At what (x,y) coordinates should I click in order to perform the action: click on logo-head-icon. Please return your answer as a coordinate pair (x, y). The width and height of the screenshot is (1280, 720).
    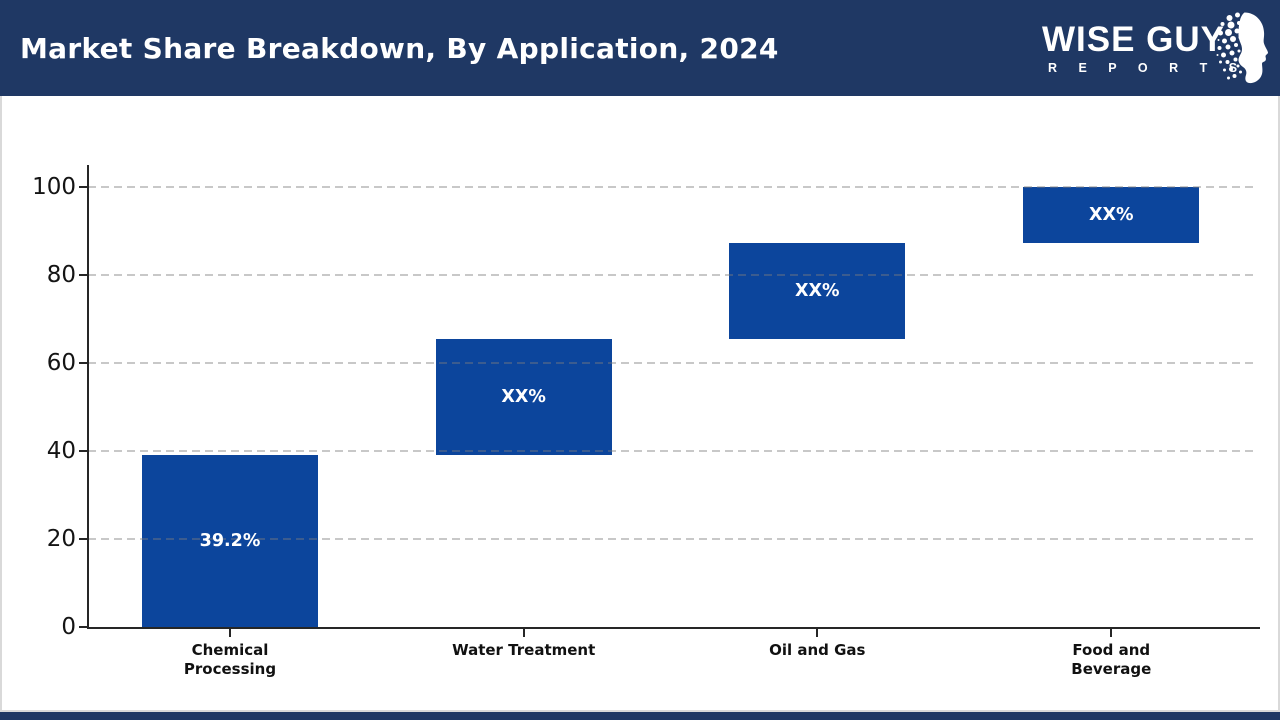
    Looking at the image, I should click on (1242, 48).